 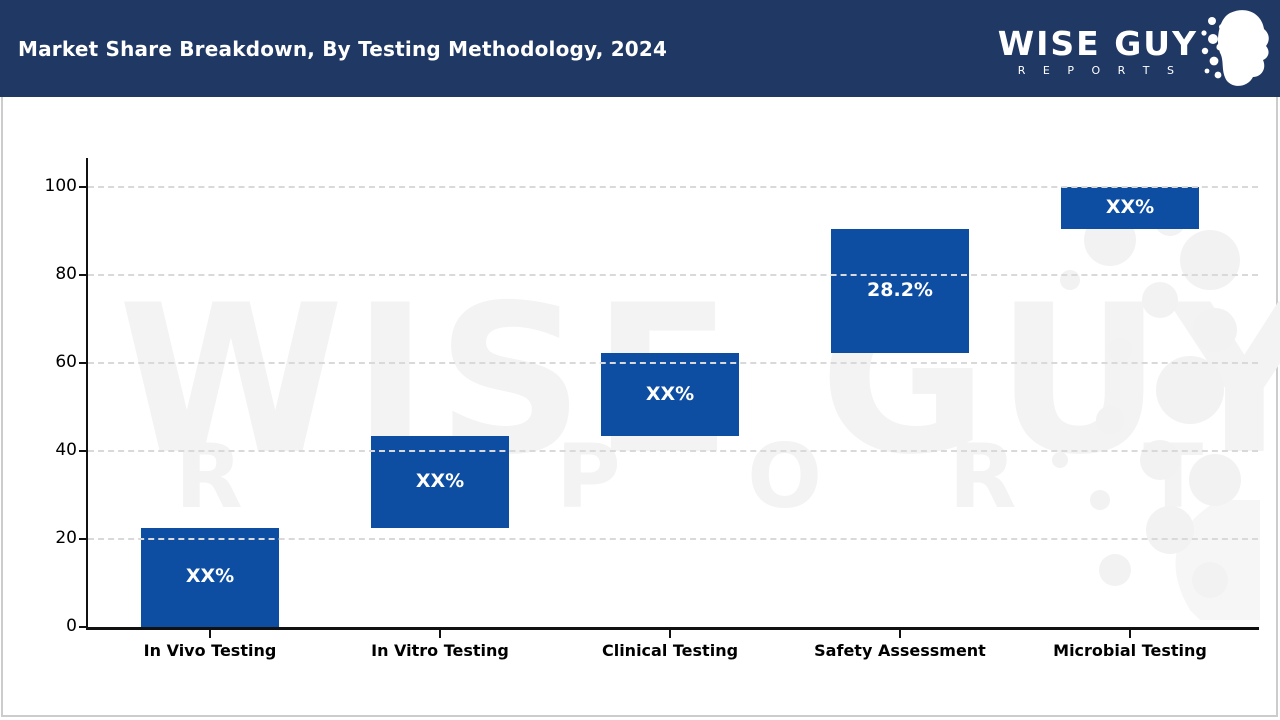 What do you see at coordinates (66, 362) in the screenshot?
I see `y-tick-label-60: 60` at bounding box center [66, 362].